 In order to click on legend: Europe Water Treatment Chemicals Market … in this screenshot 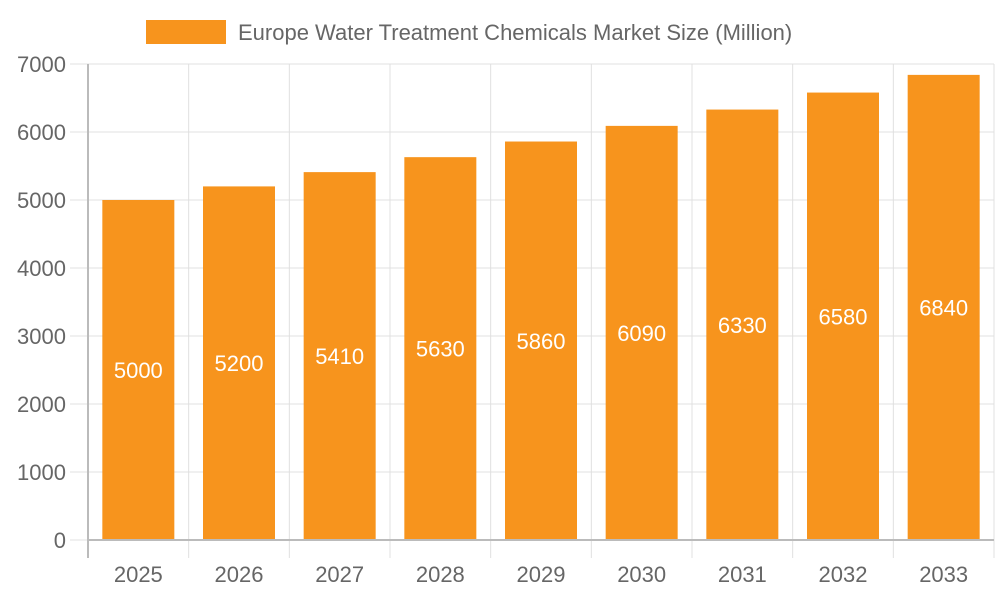, I will do `click(469, 32)`.